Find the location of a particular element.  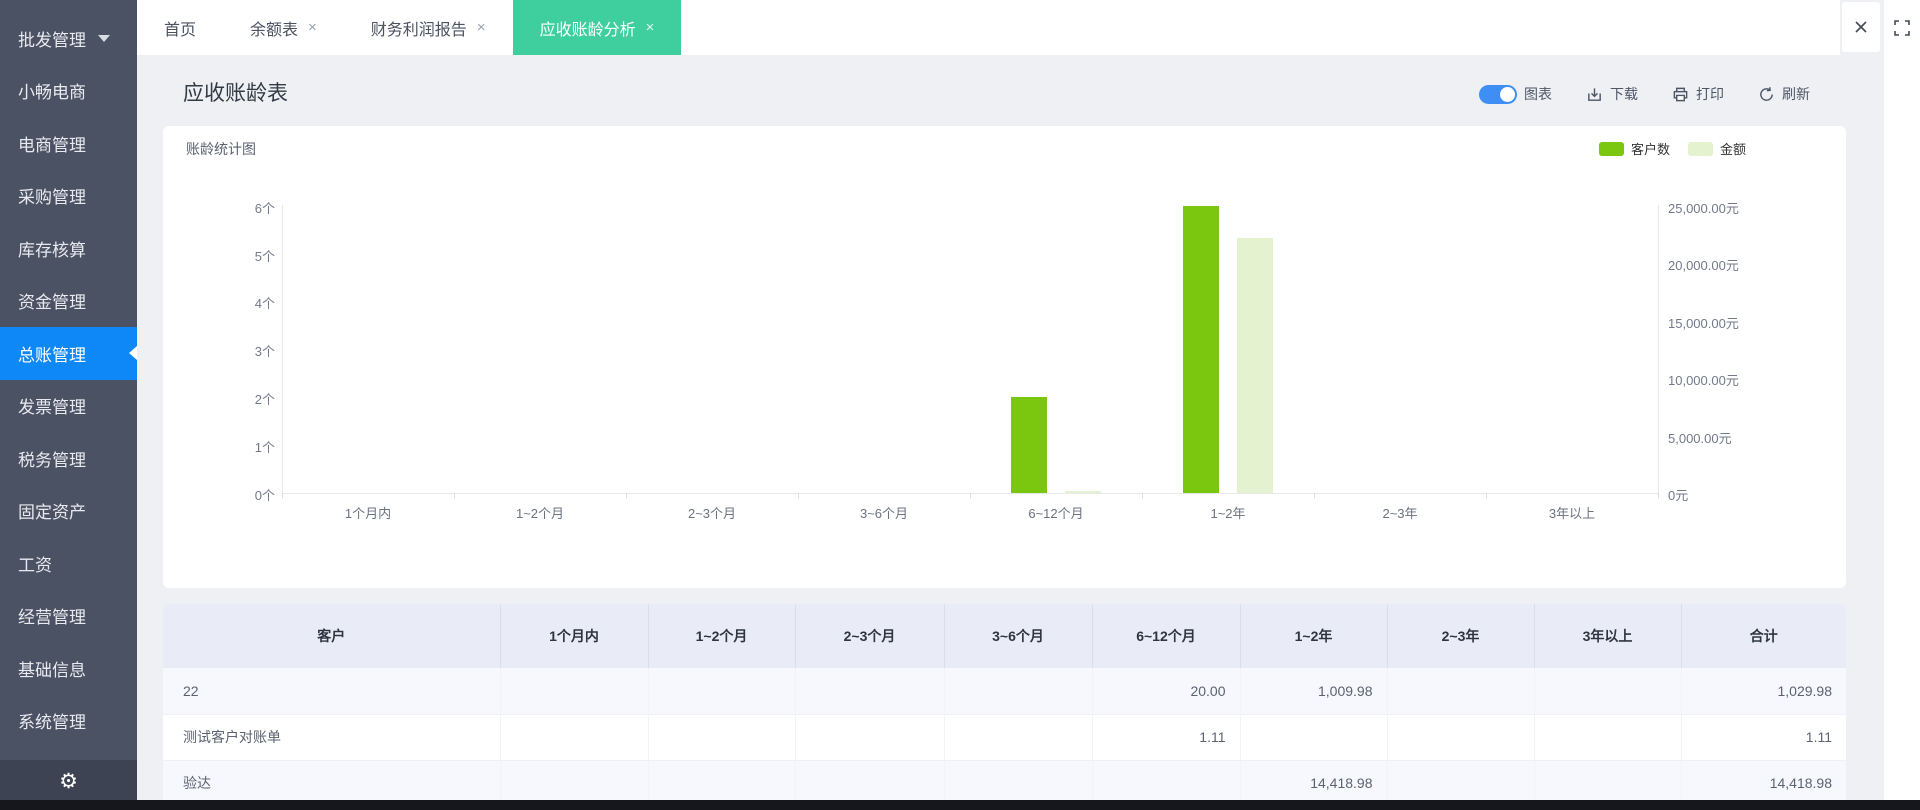

right-axis-tick-label: 25,000.00元 is located at coordinates (1703, 208).